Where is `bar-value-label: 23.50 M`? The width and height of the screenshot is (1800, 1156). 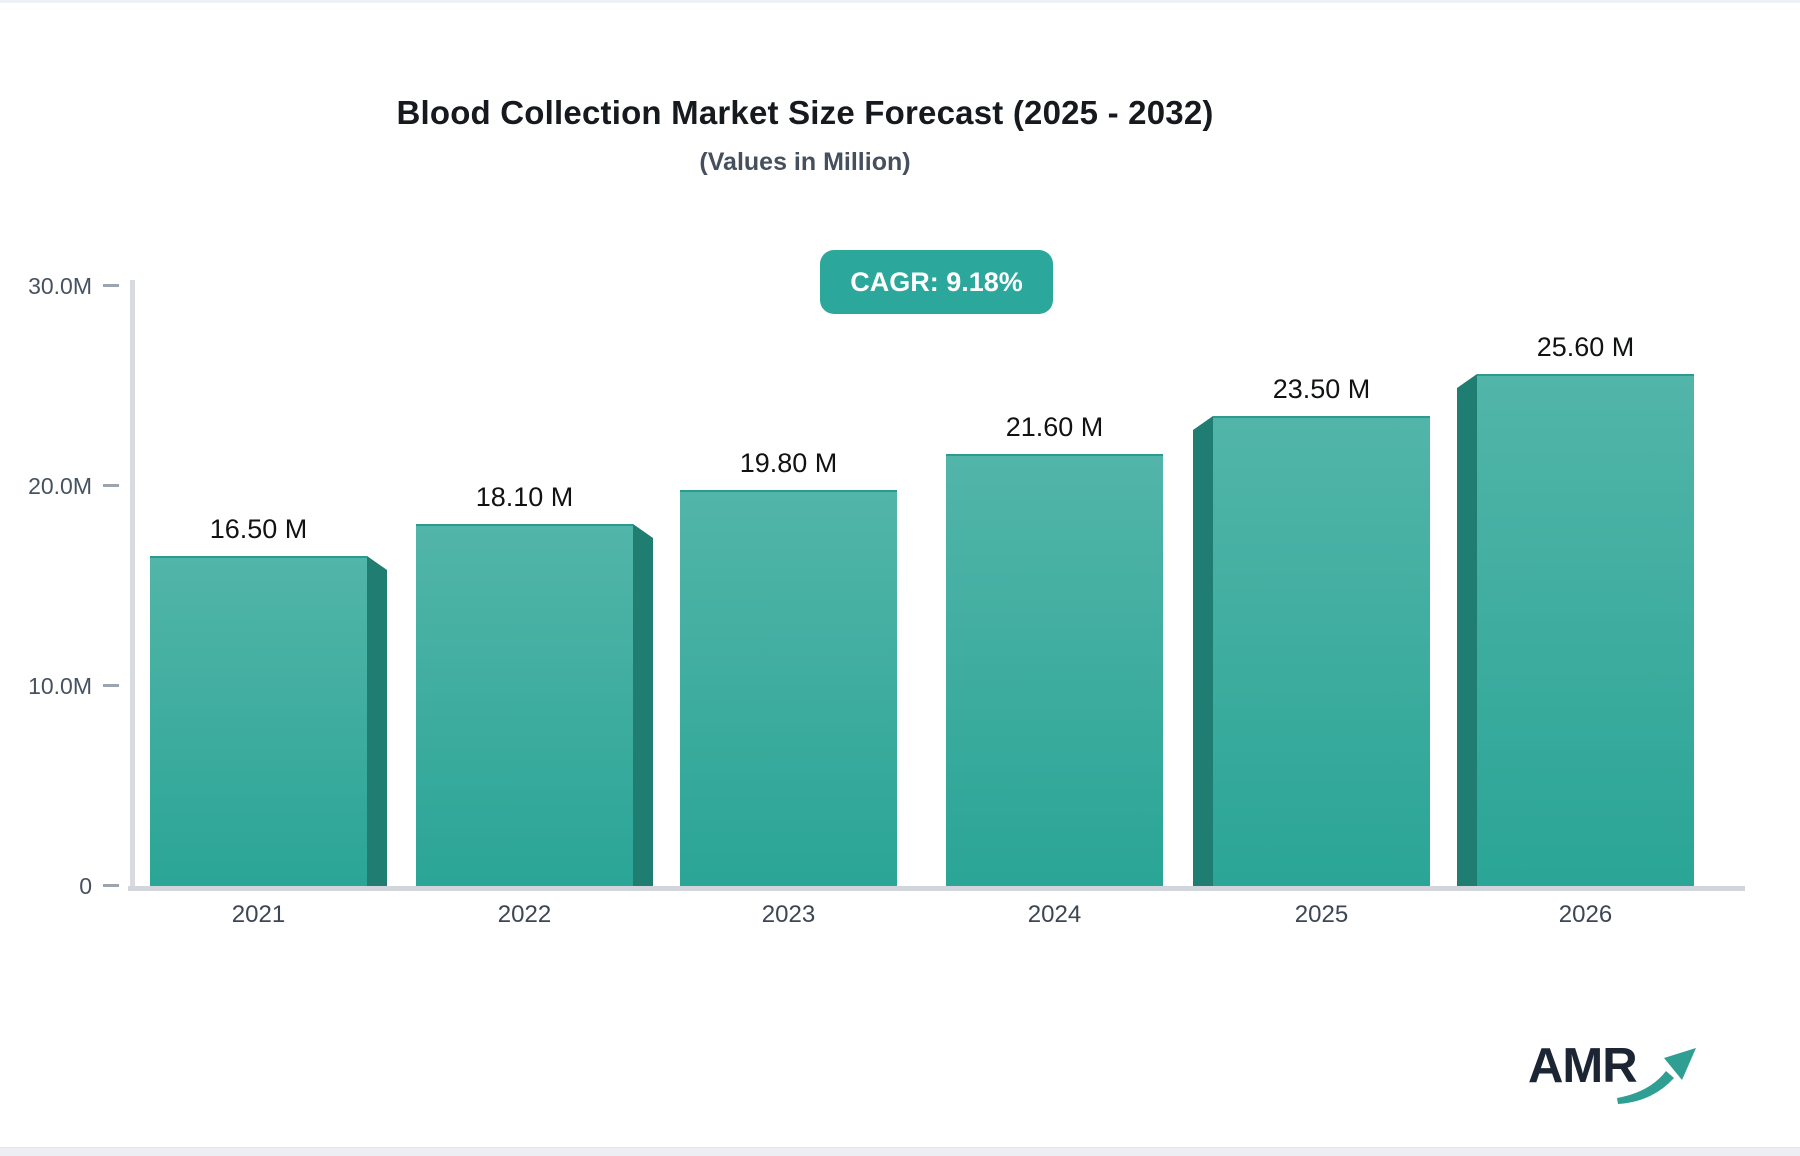 bar-value-label: 23.50 M is located at coordinates (1321, 389).